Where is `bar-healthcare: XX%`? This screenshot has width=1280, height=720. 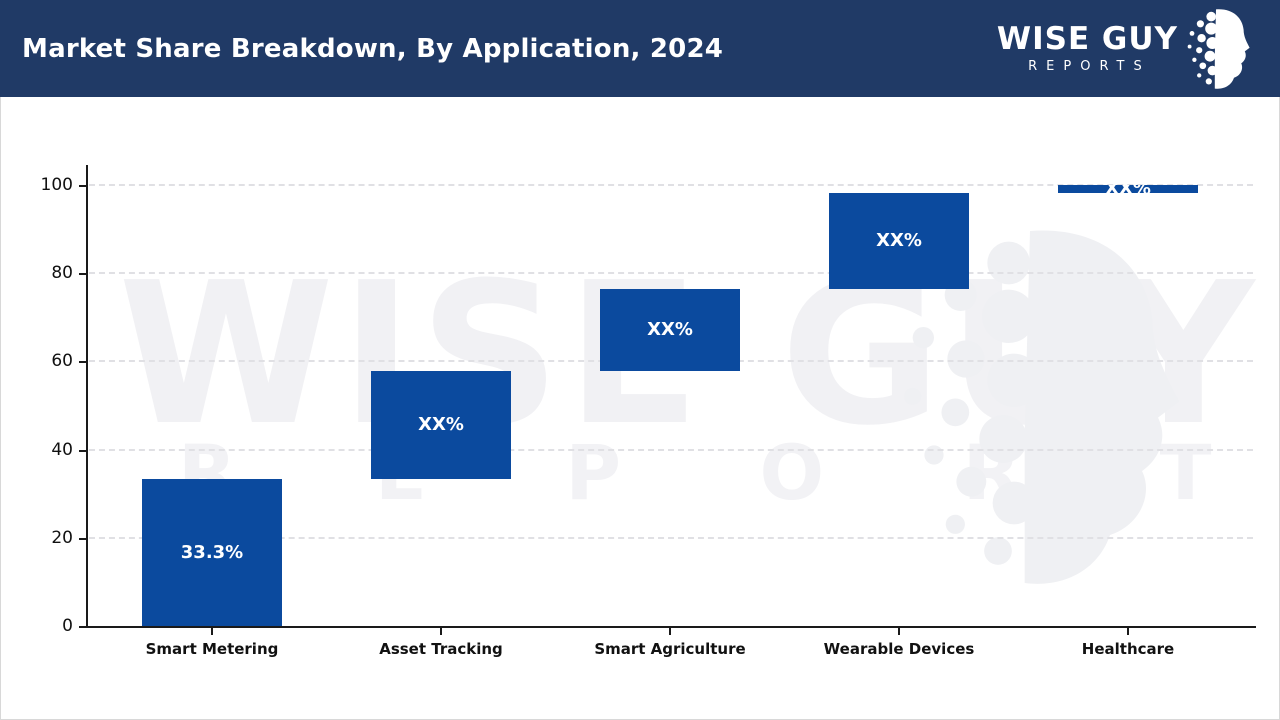 bar-healthcare: XX% is located at coordinates (1128, 189).